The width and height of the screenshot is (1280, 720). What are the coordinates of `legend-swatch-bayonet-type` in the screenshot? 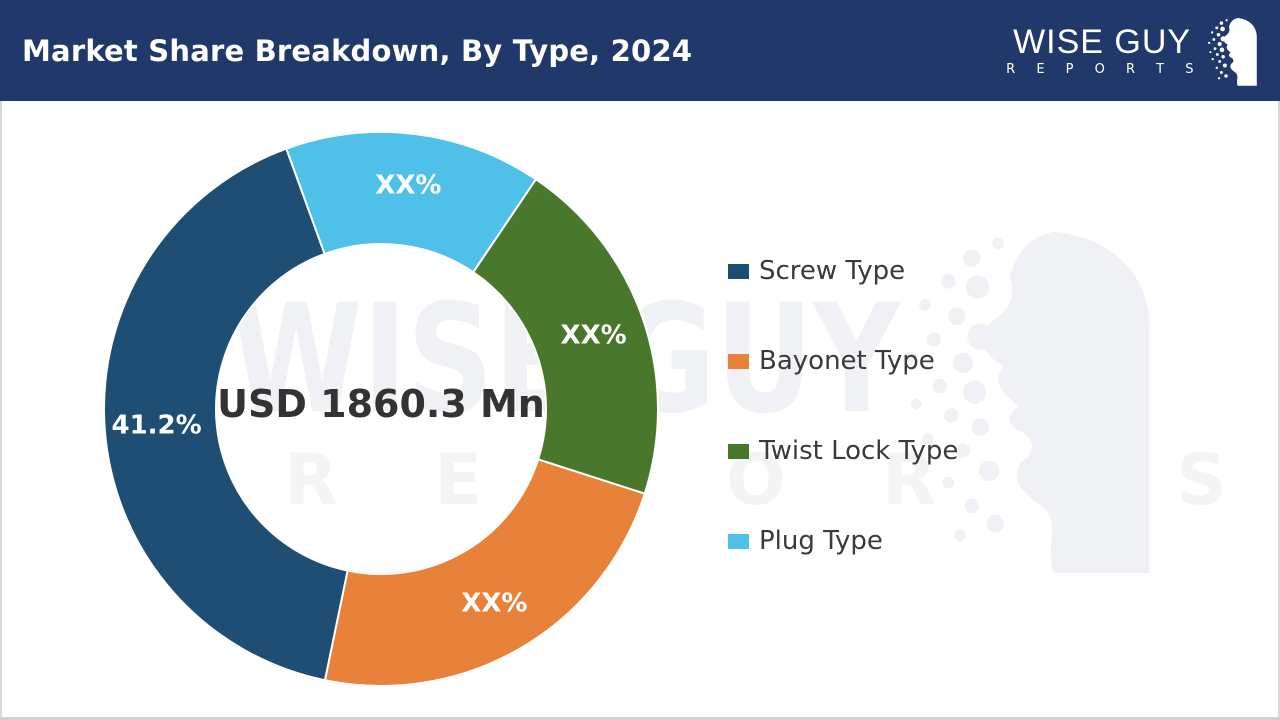 It's located at (738, 361).